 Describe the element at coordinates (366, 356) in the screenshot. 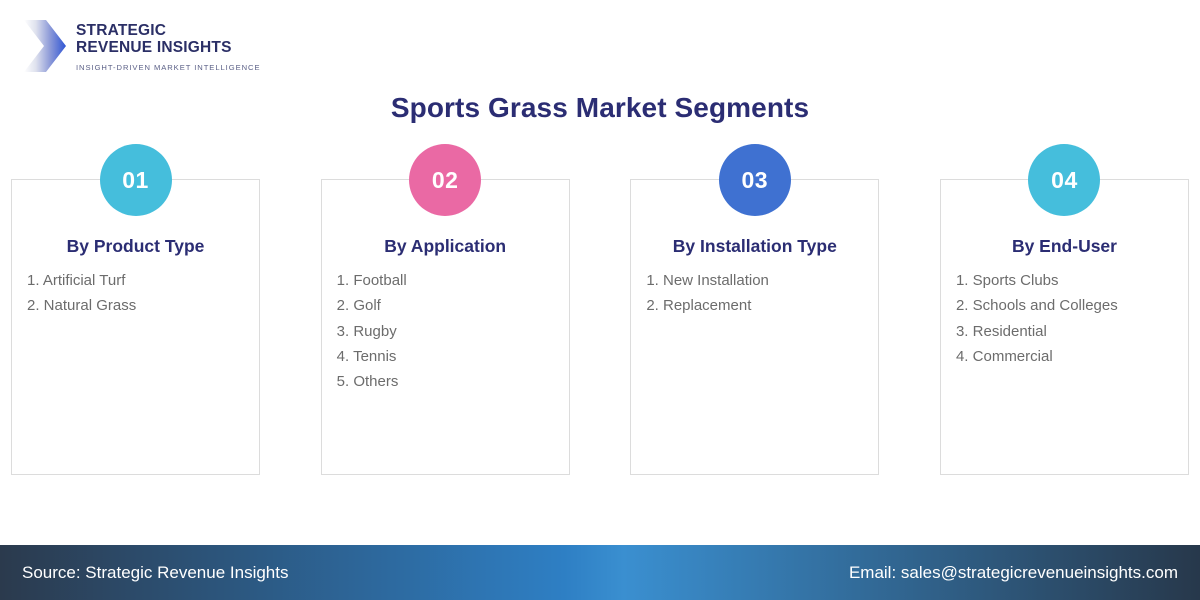

I see `list-item: 4. Tennis` at that location.